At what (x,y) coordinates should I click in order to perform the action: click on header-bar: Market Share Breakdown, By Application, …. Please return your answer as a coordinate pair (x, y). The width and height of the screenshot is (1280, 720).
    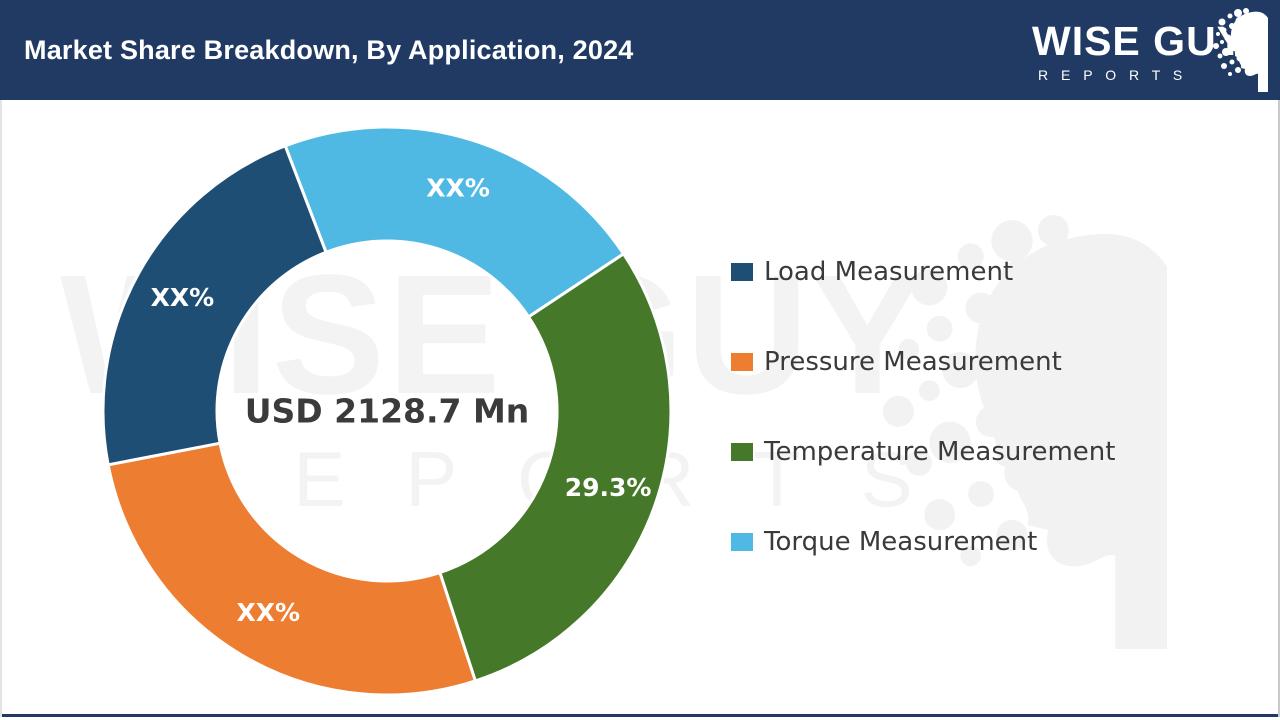
    Looking at the image, I should click on (640, 50).